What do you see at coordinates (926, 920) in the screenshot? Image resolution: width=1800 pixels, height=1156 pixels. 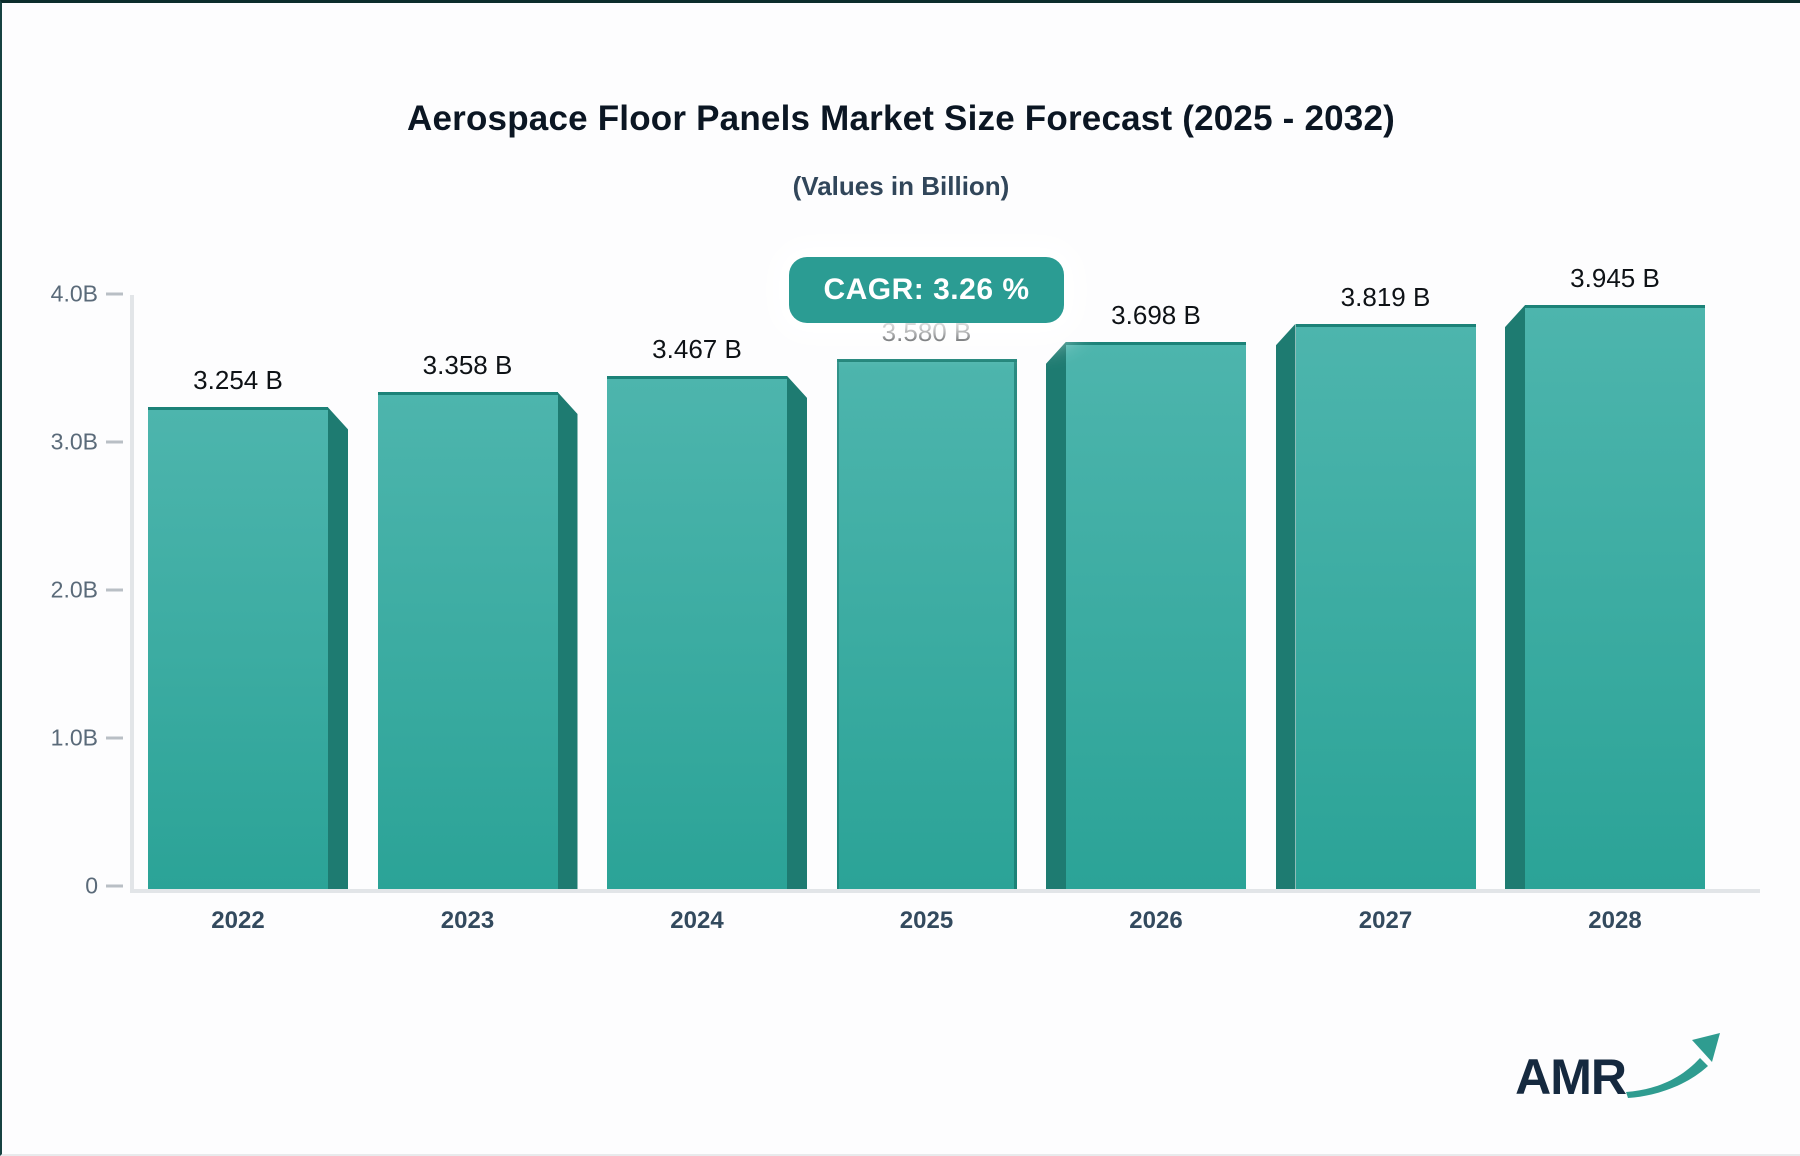 I see `x-axis-label: 2025` at bounding box center [926, 920].